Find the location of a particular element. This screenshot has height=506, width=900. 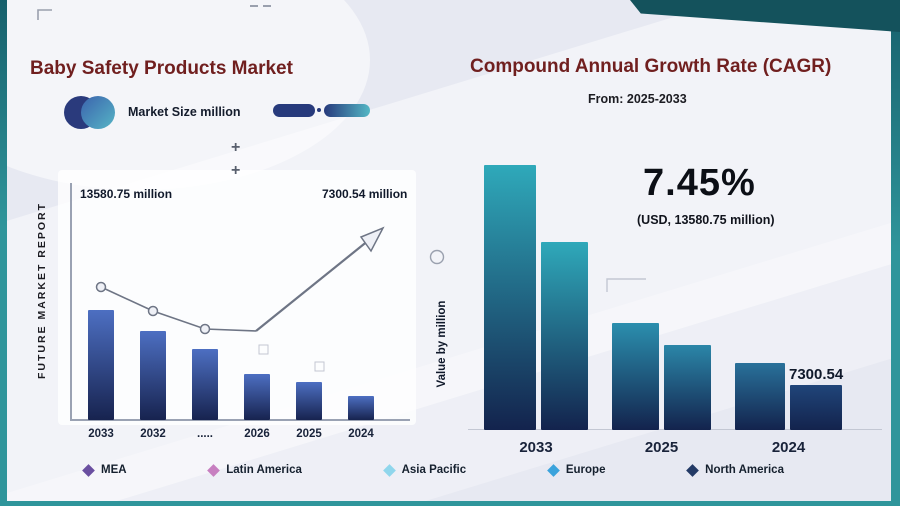

left-axis-label-5: 2025 is located at coordinates (309, 434).